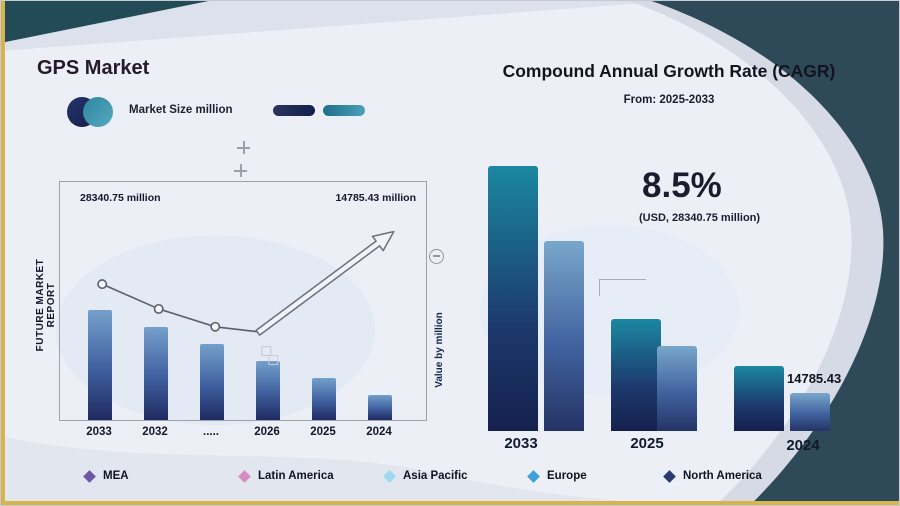 The width and height of the screenshot is (900, 506). I want to click on gold-left-edge, so click(3, 253).